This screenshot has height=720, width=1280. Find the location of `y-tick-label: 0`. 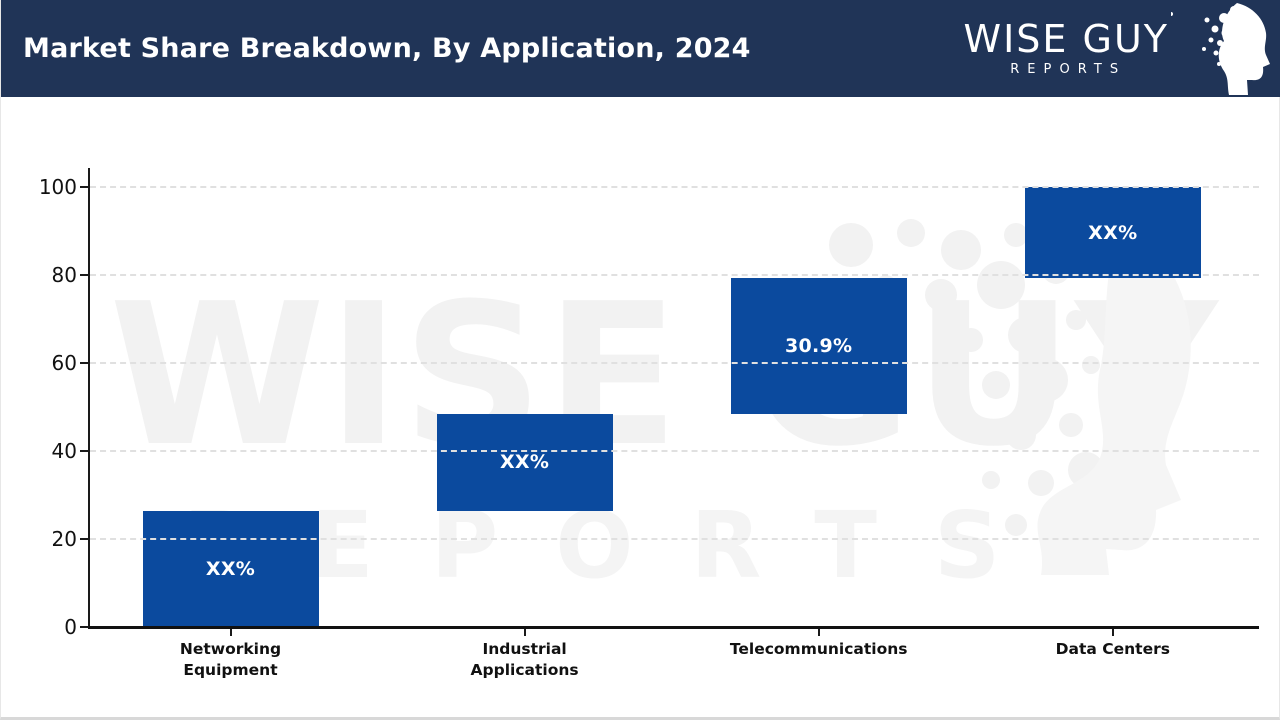

y-tick-label: 0 is located at coordinates (70, 627).